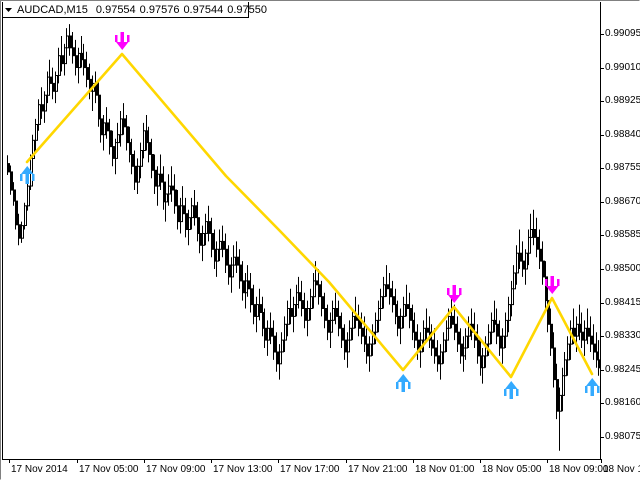  What do you see at coordinates (8, 9) in the screenshot?
I see `chevron-down-icon` at bounding box center [8, 9].